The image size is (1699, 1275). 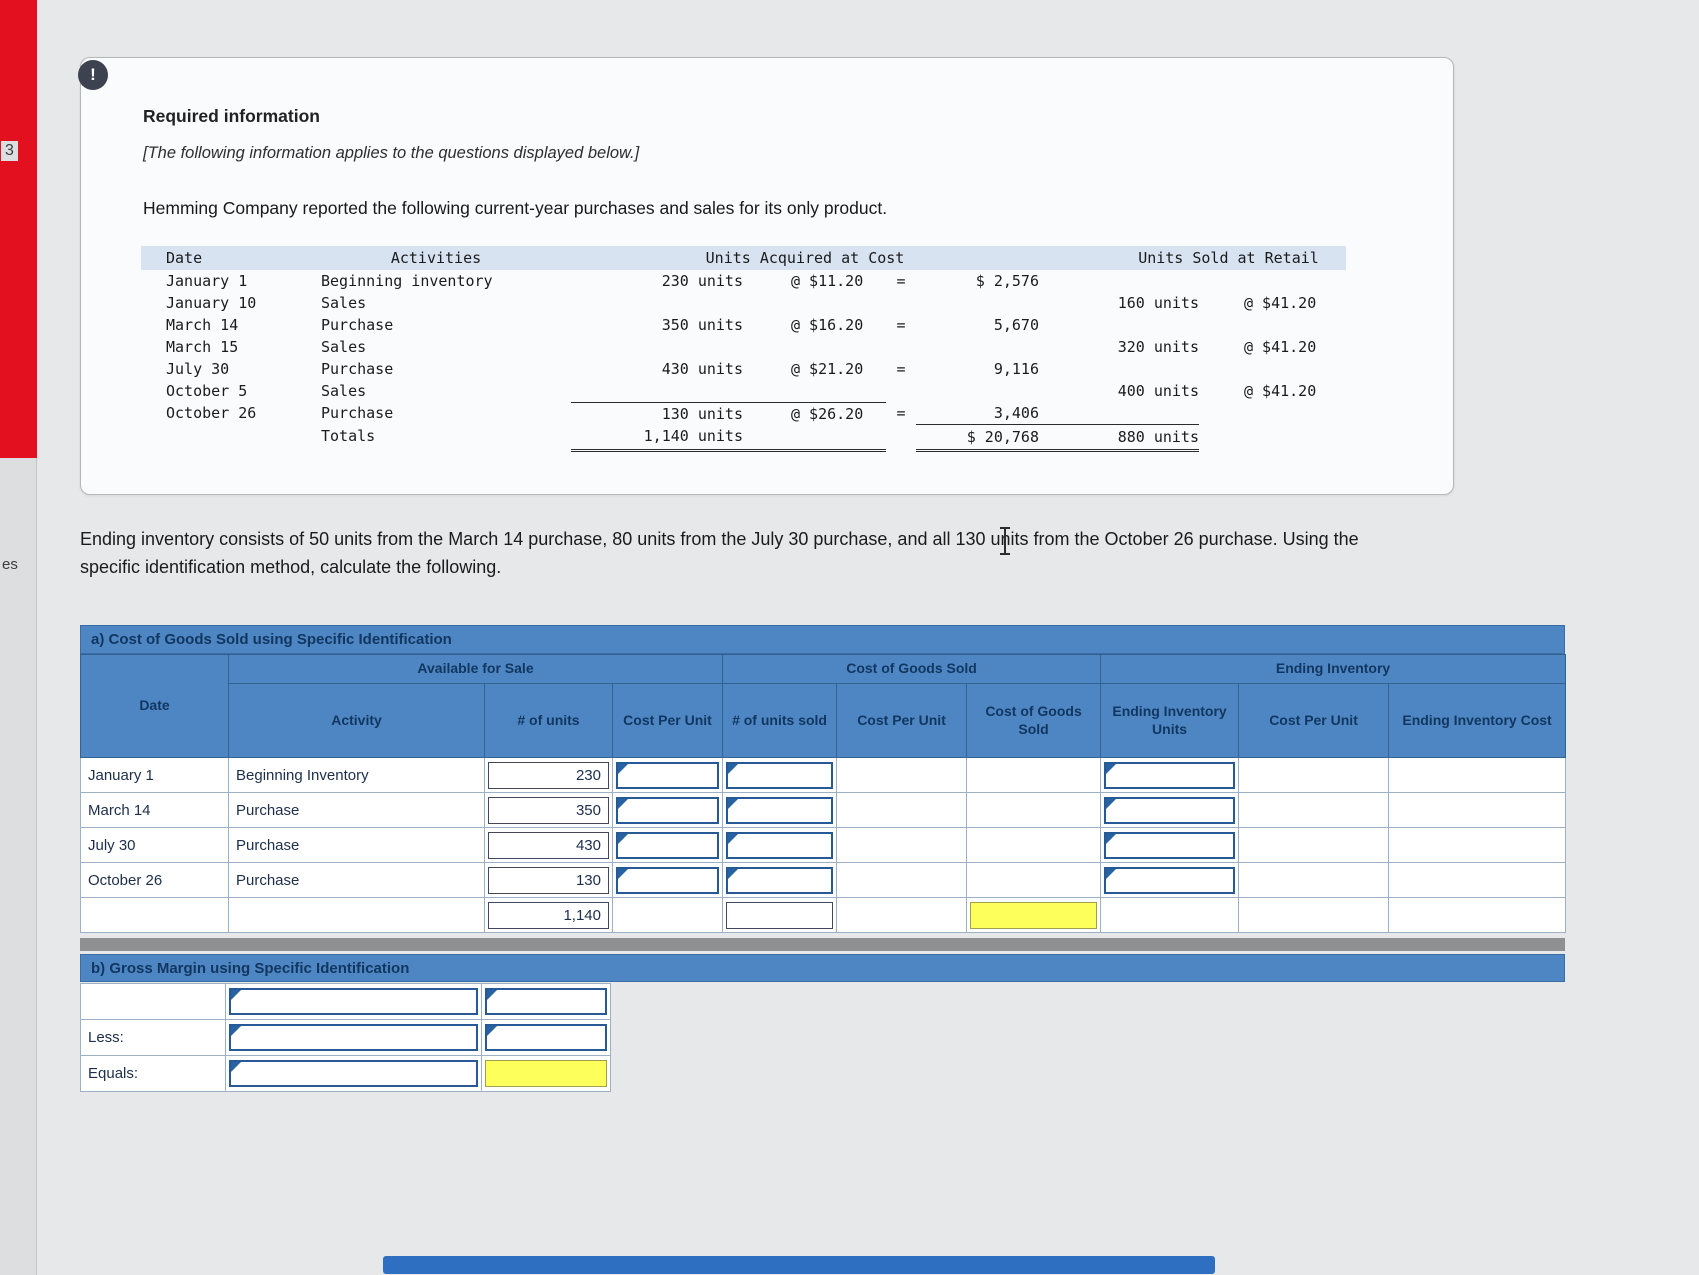 What do you see at coordinates (9, 151) in the screenshot?
I see `left-edge-label-top: 3` at bounding box center [9, 151].